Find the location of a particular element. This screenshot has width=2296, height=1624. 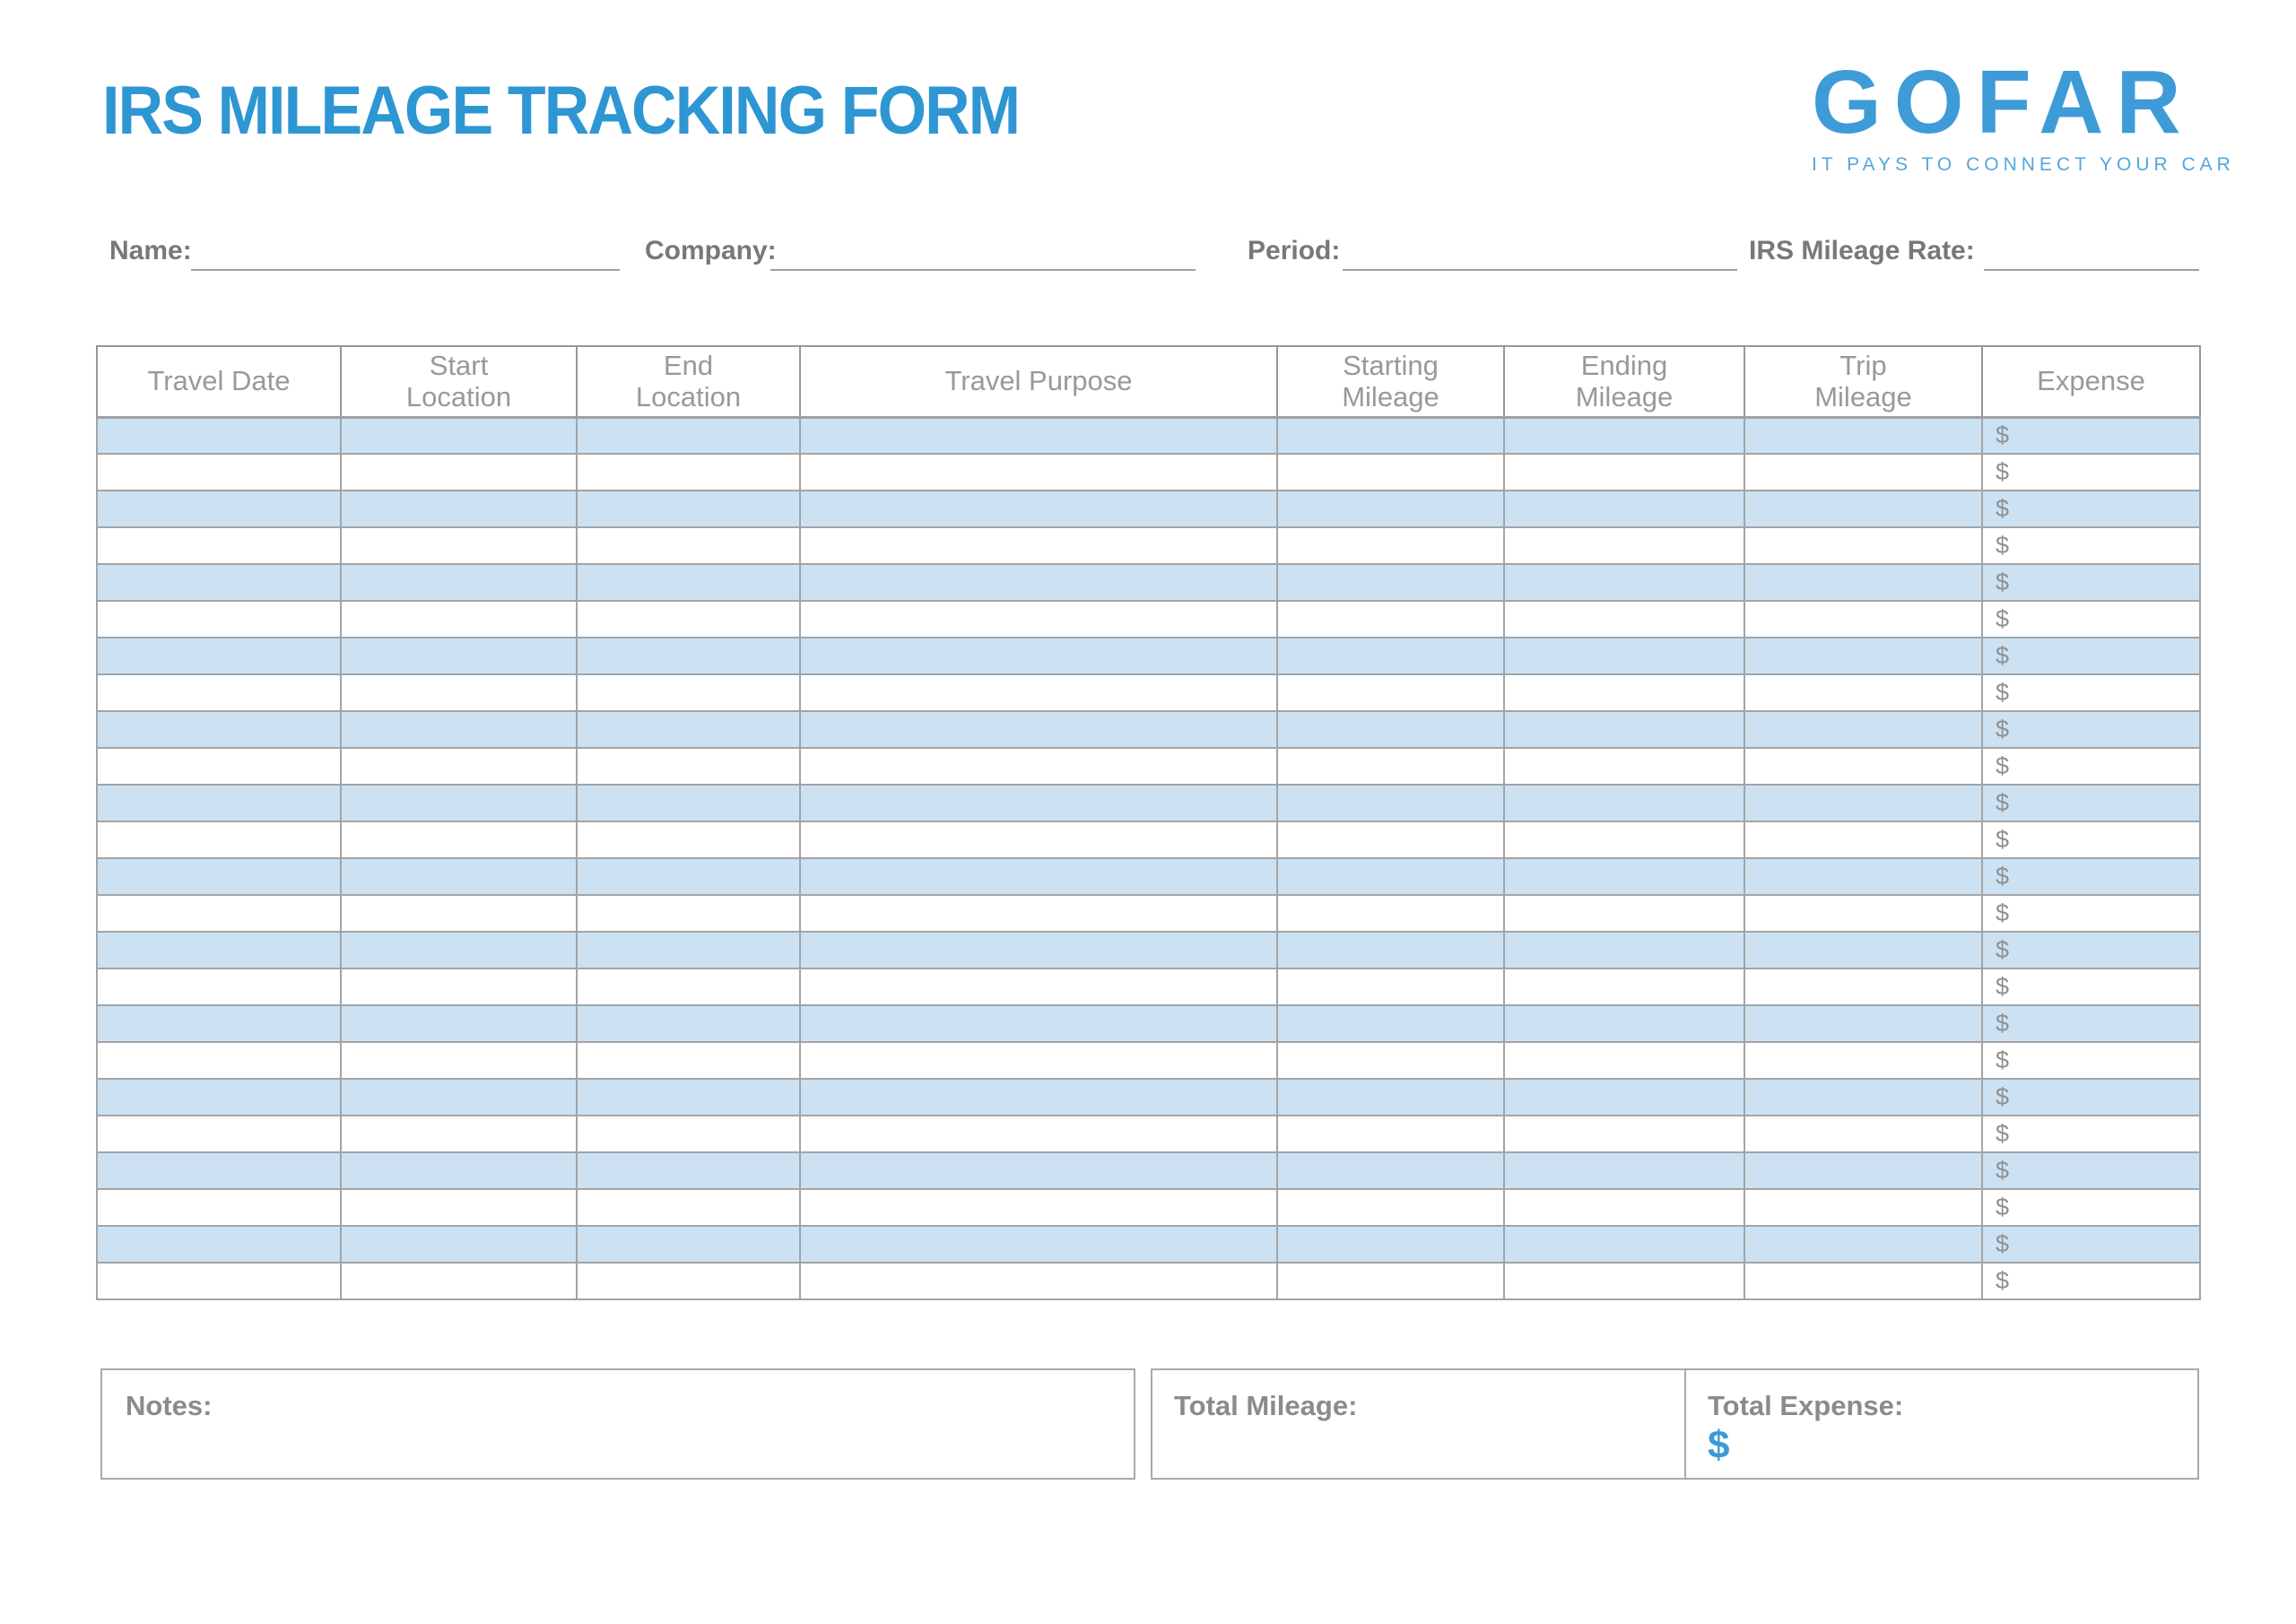

period-input-line is located at coordinates (1540, 255).